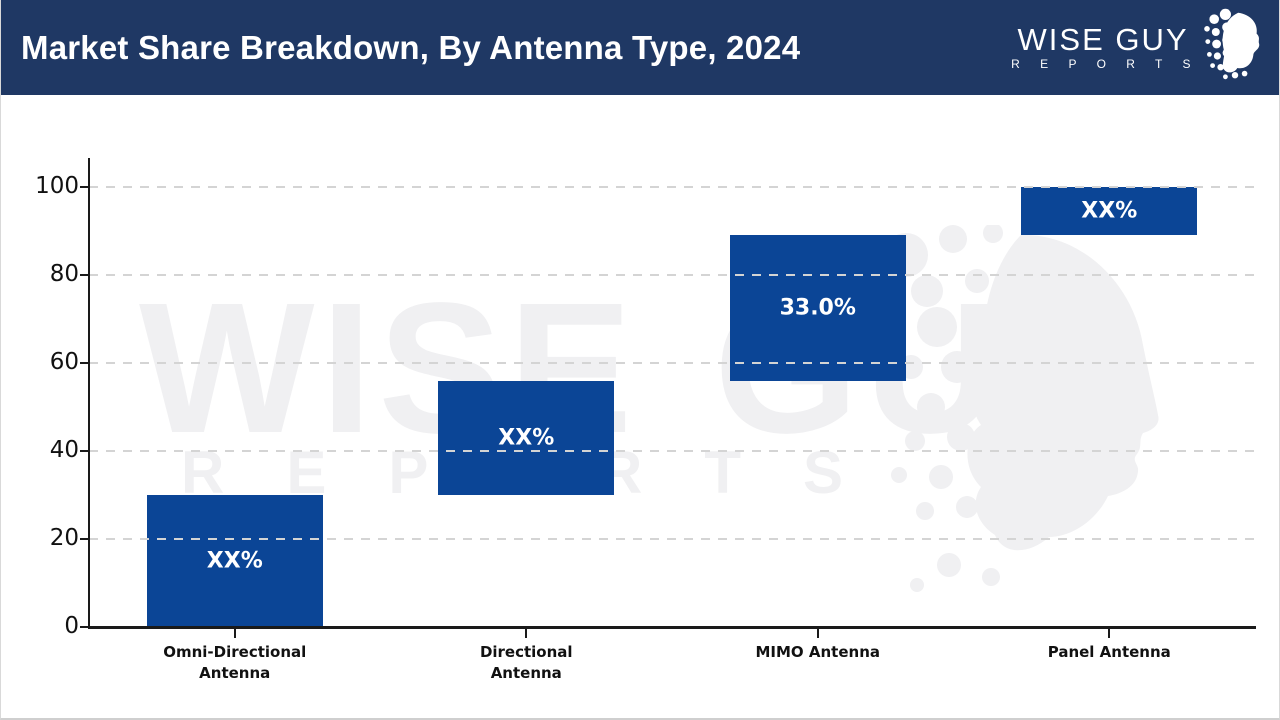 This screenshot has width=1280, height=720. Describe the element at coordinates (64, 362) in the screenshot. I see `y-tick-label: 60` at that location.